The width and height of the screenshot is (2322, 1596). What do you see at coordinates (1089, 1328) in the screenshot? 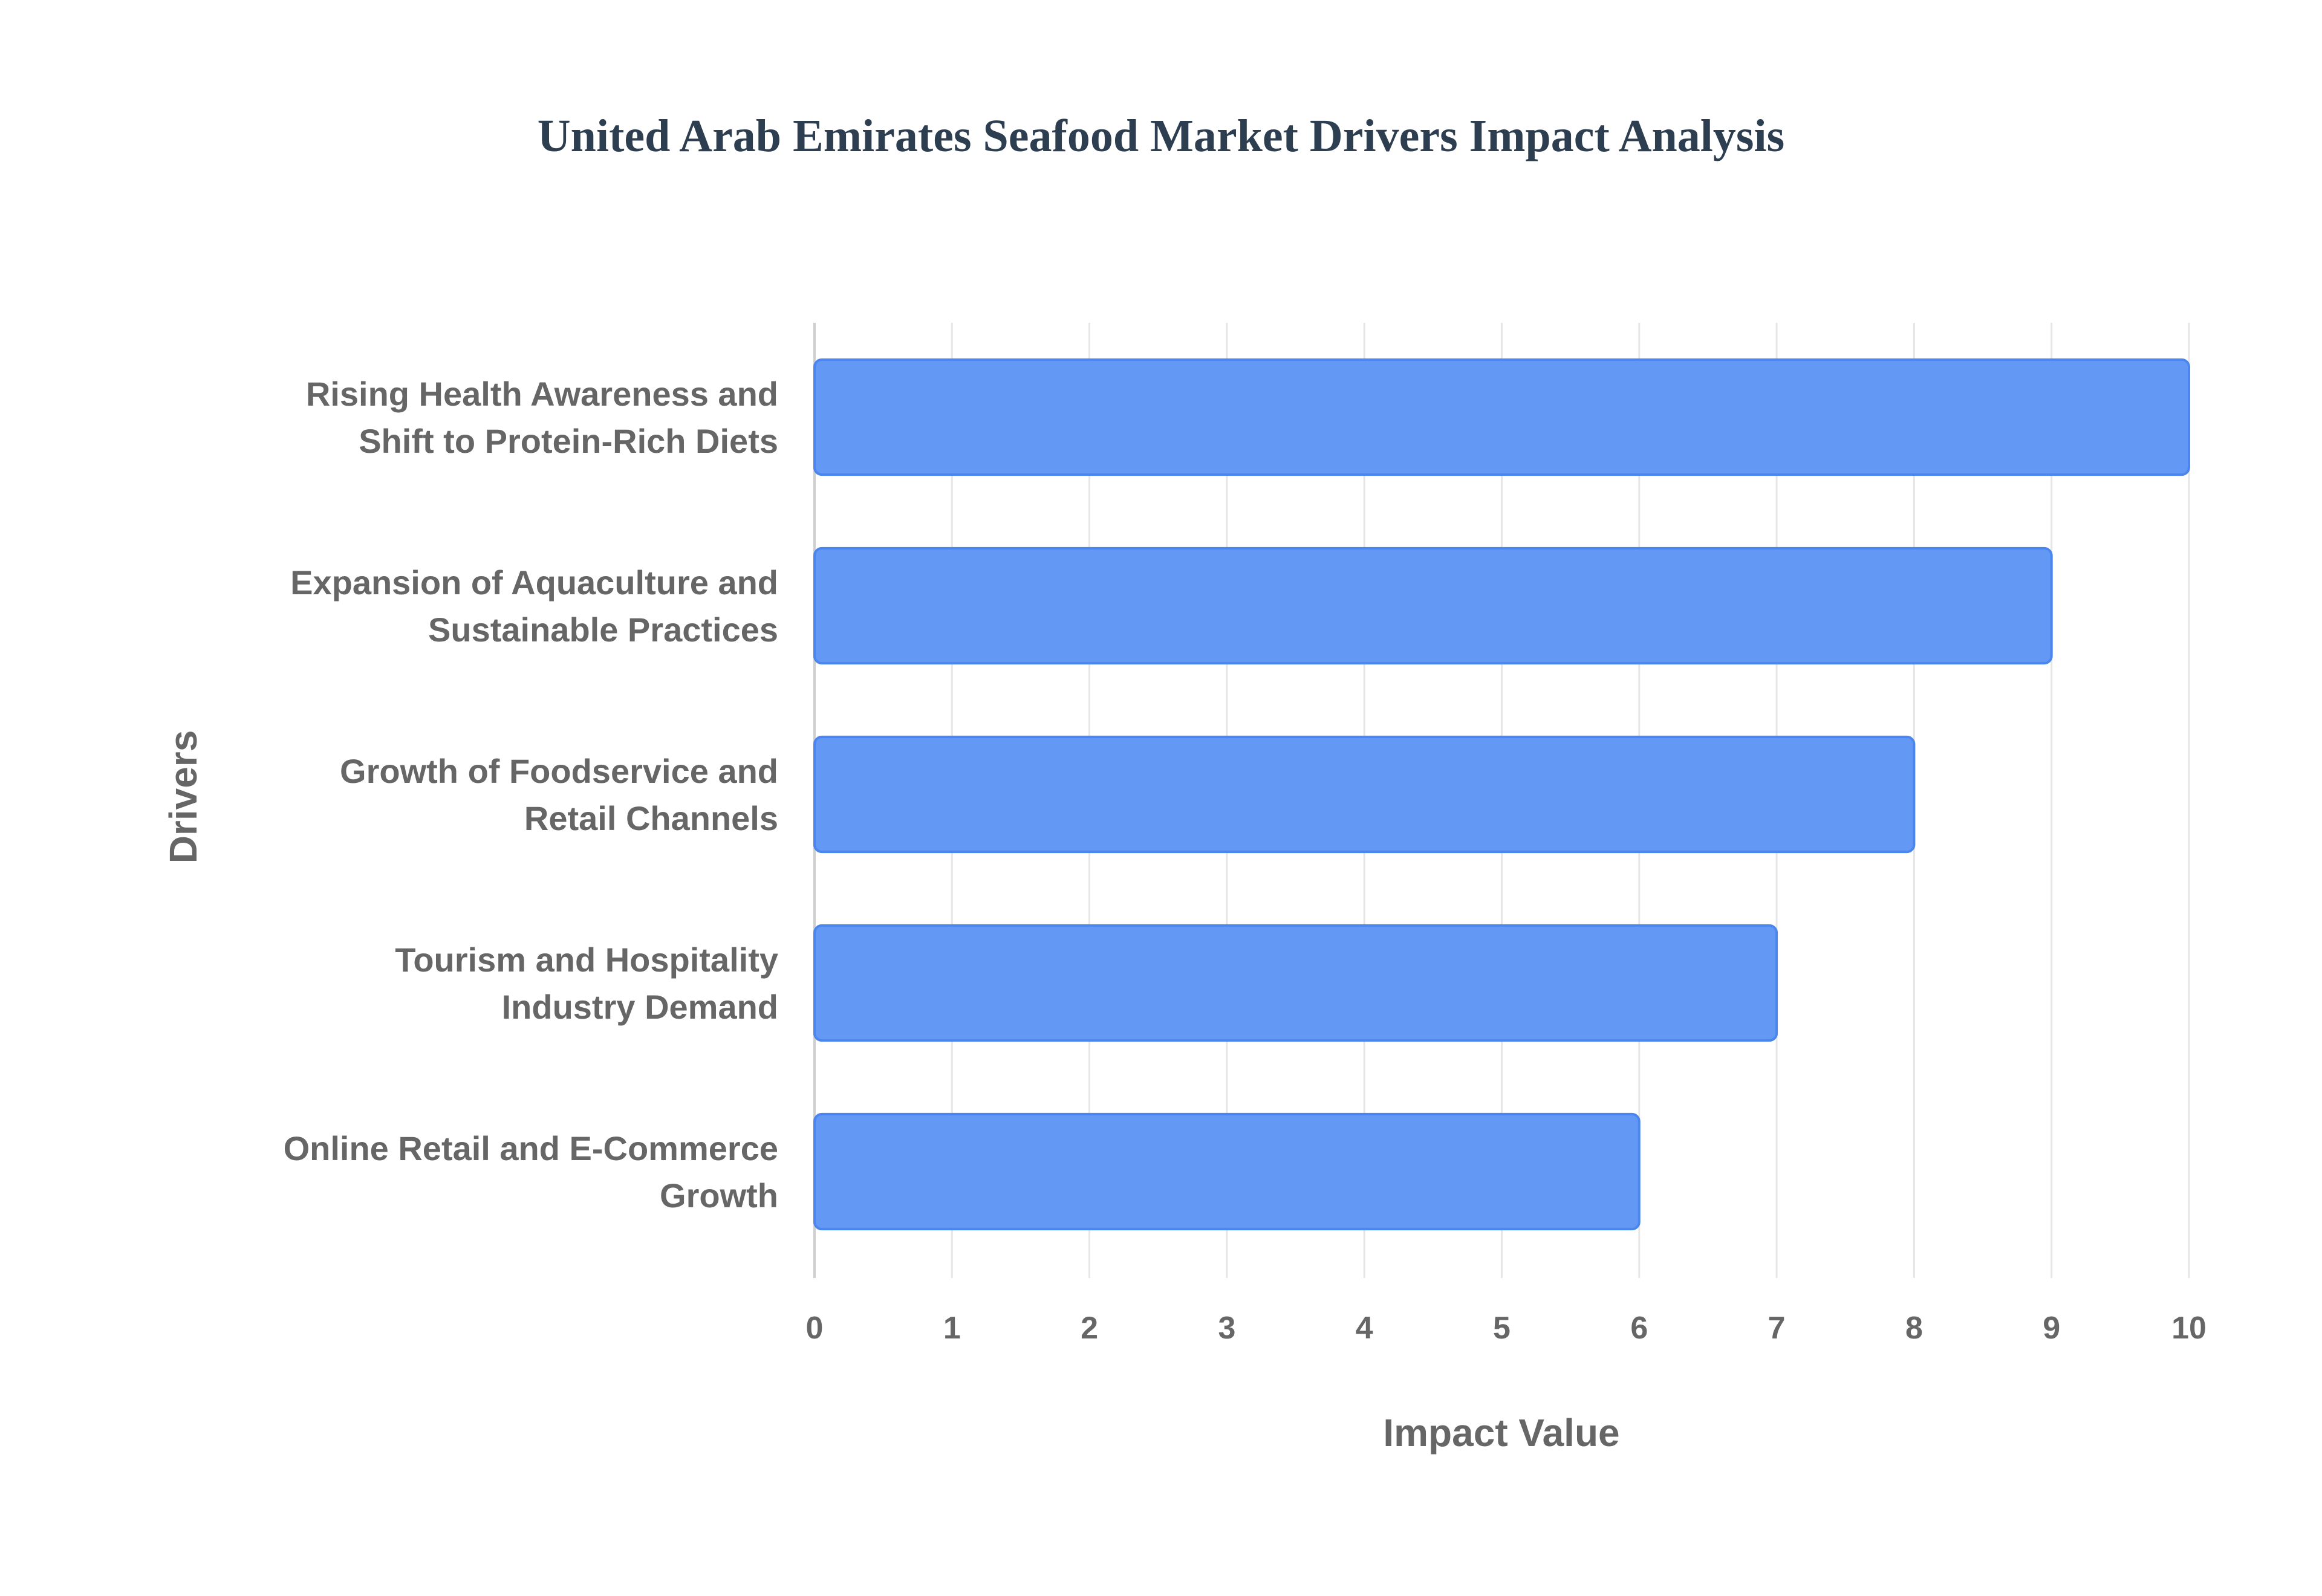
I see `x-tick-label: 2` at bounding box center [1089, 1328].